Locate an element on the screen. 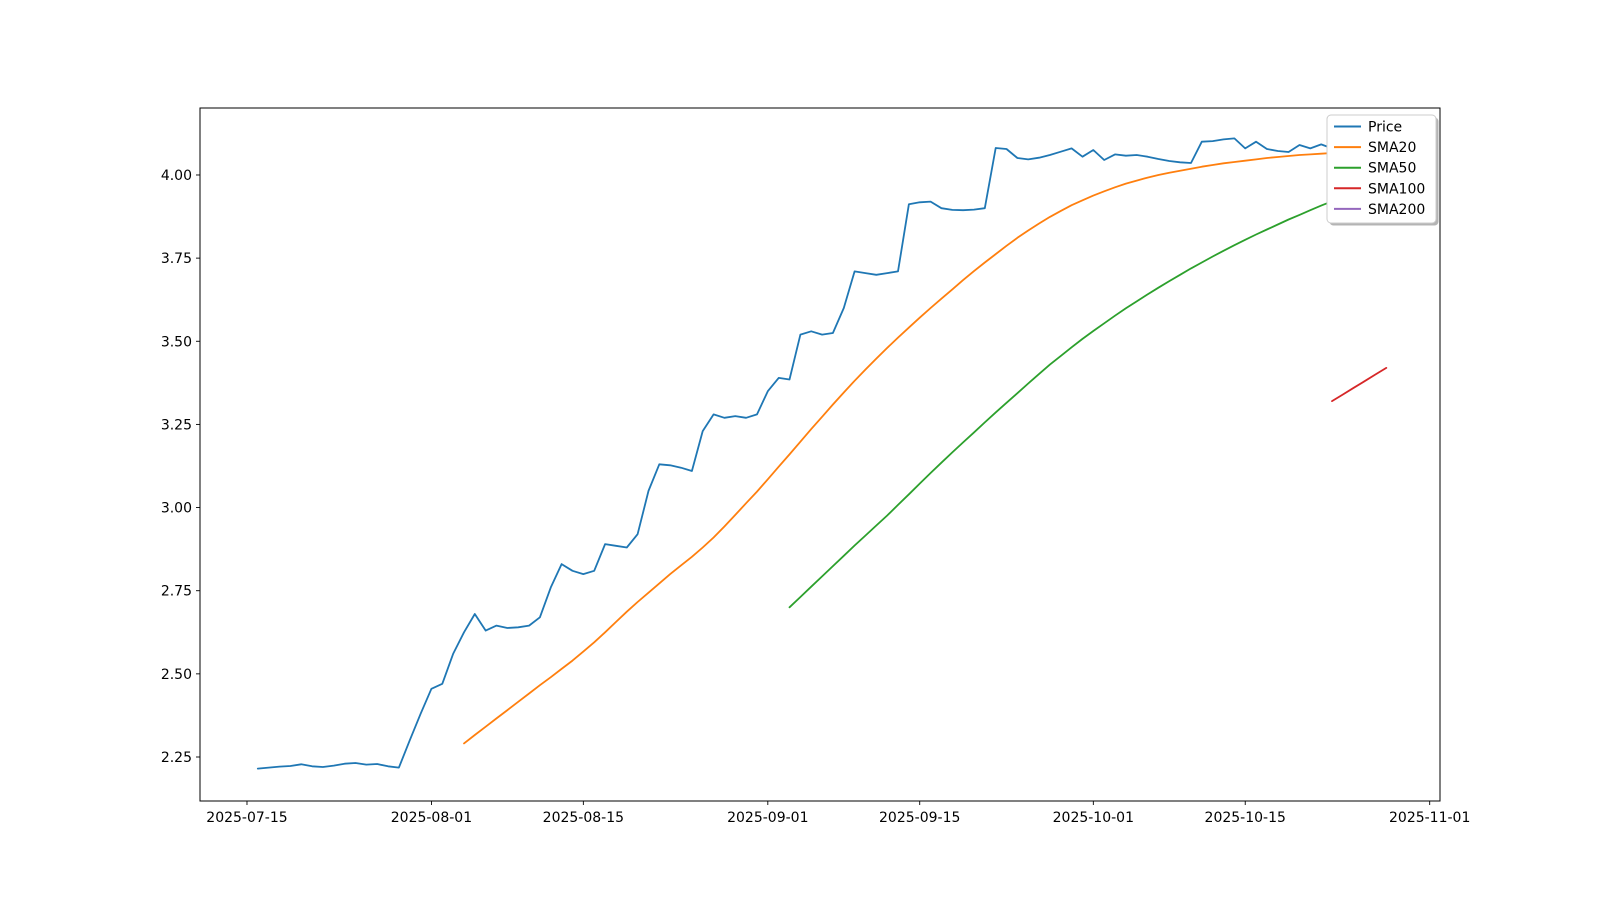  legend: Price SMA20 SMA50 SMA100 SMA200 is located at coordinates (1382, 170).